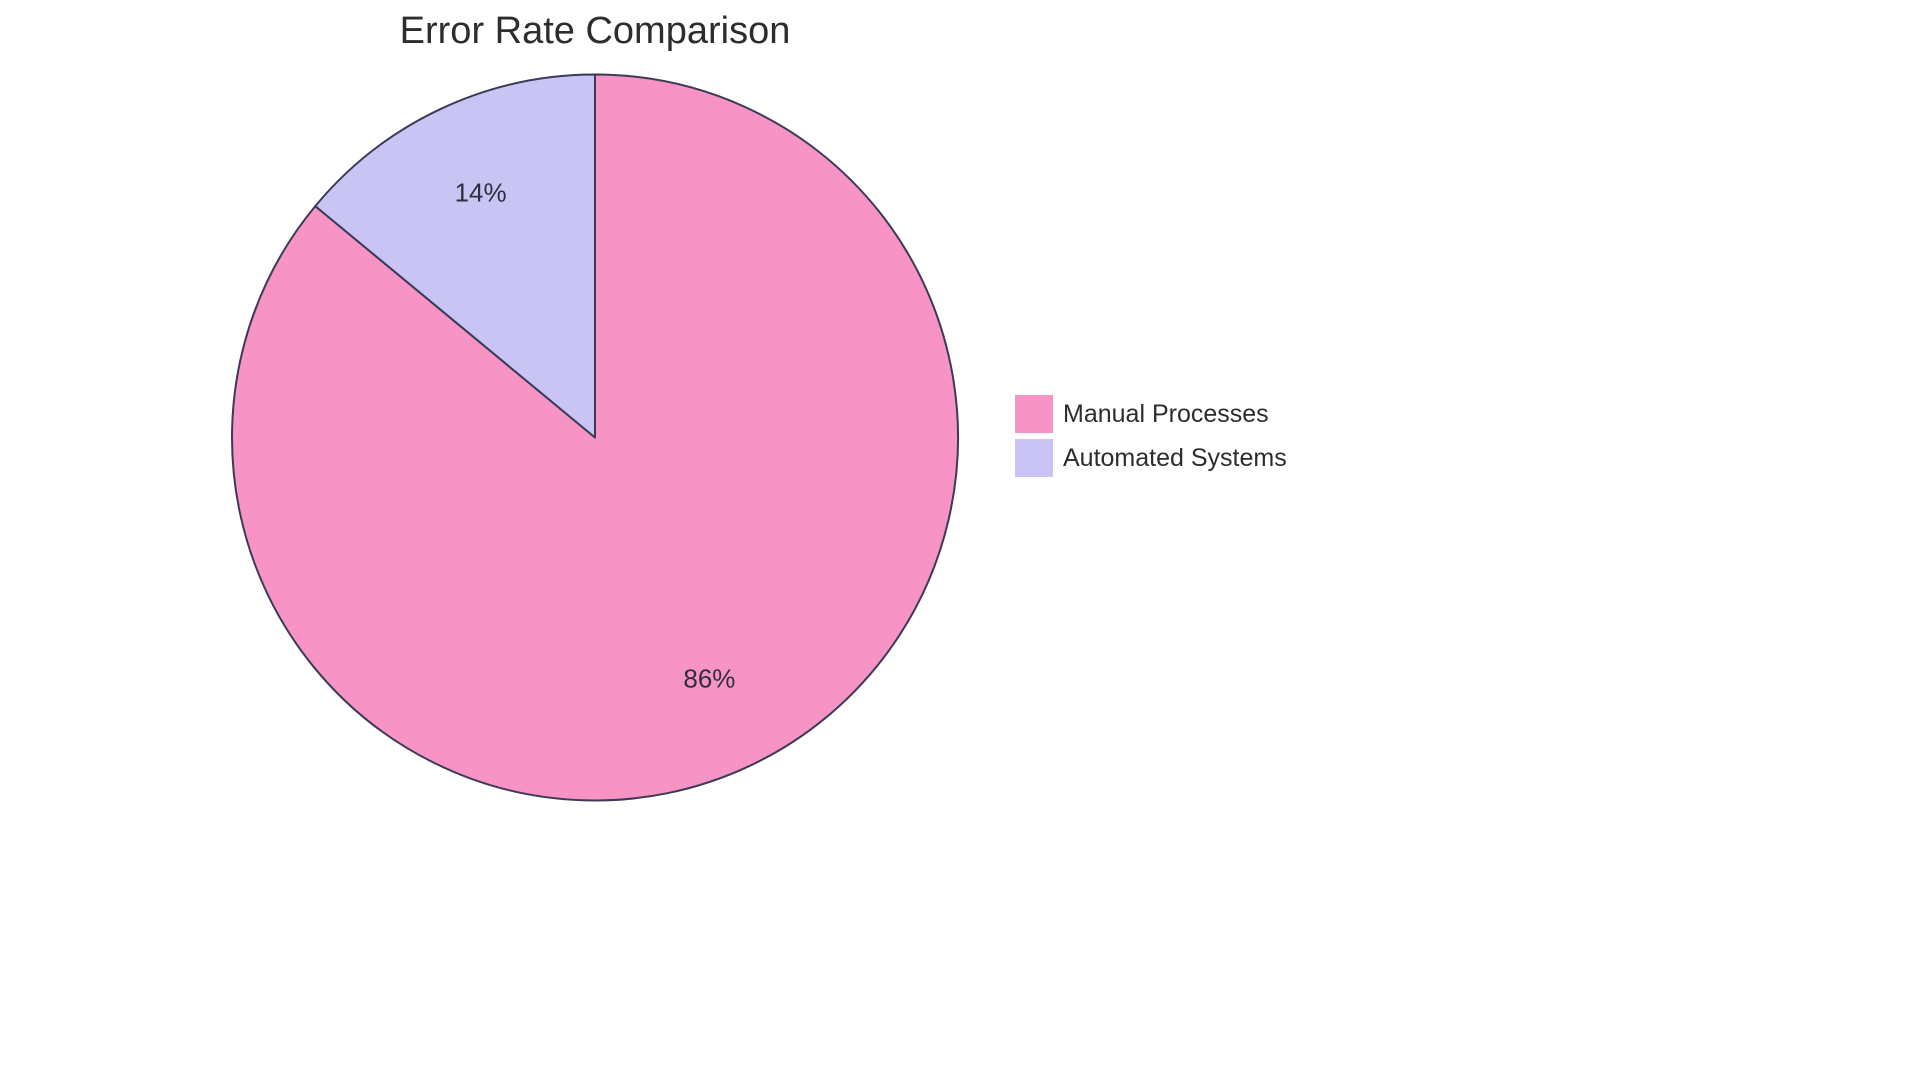 The height and width of the screenshot is (1083, 1920). What do you see at coordinates (481, 192) in the screenshot?
I see `pie-slice-percent-label-1: 14%` at bounding box center [481, 192].